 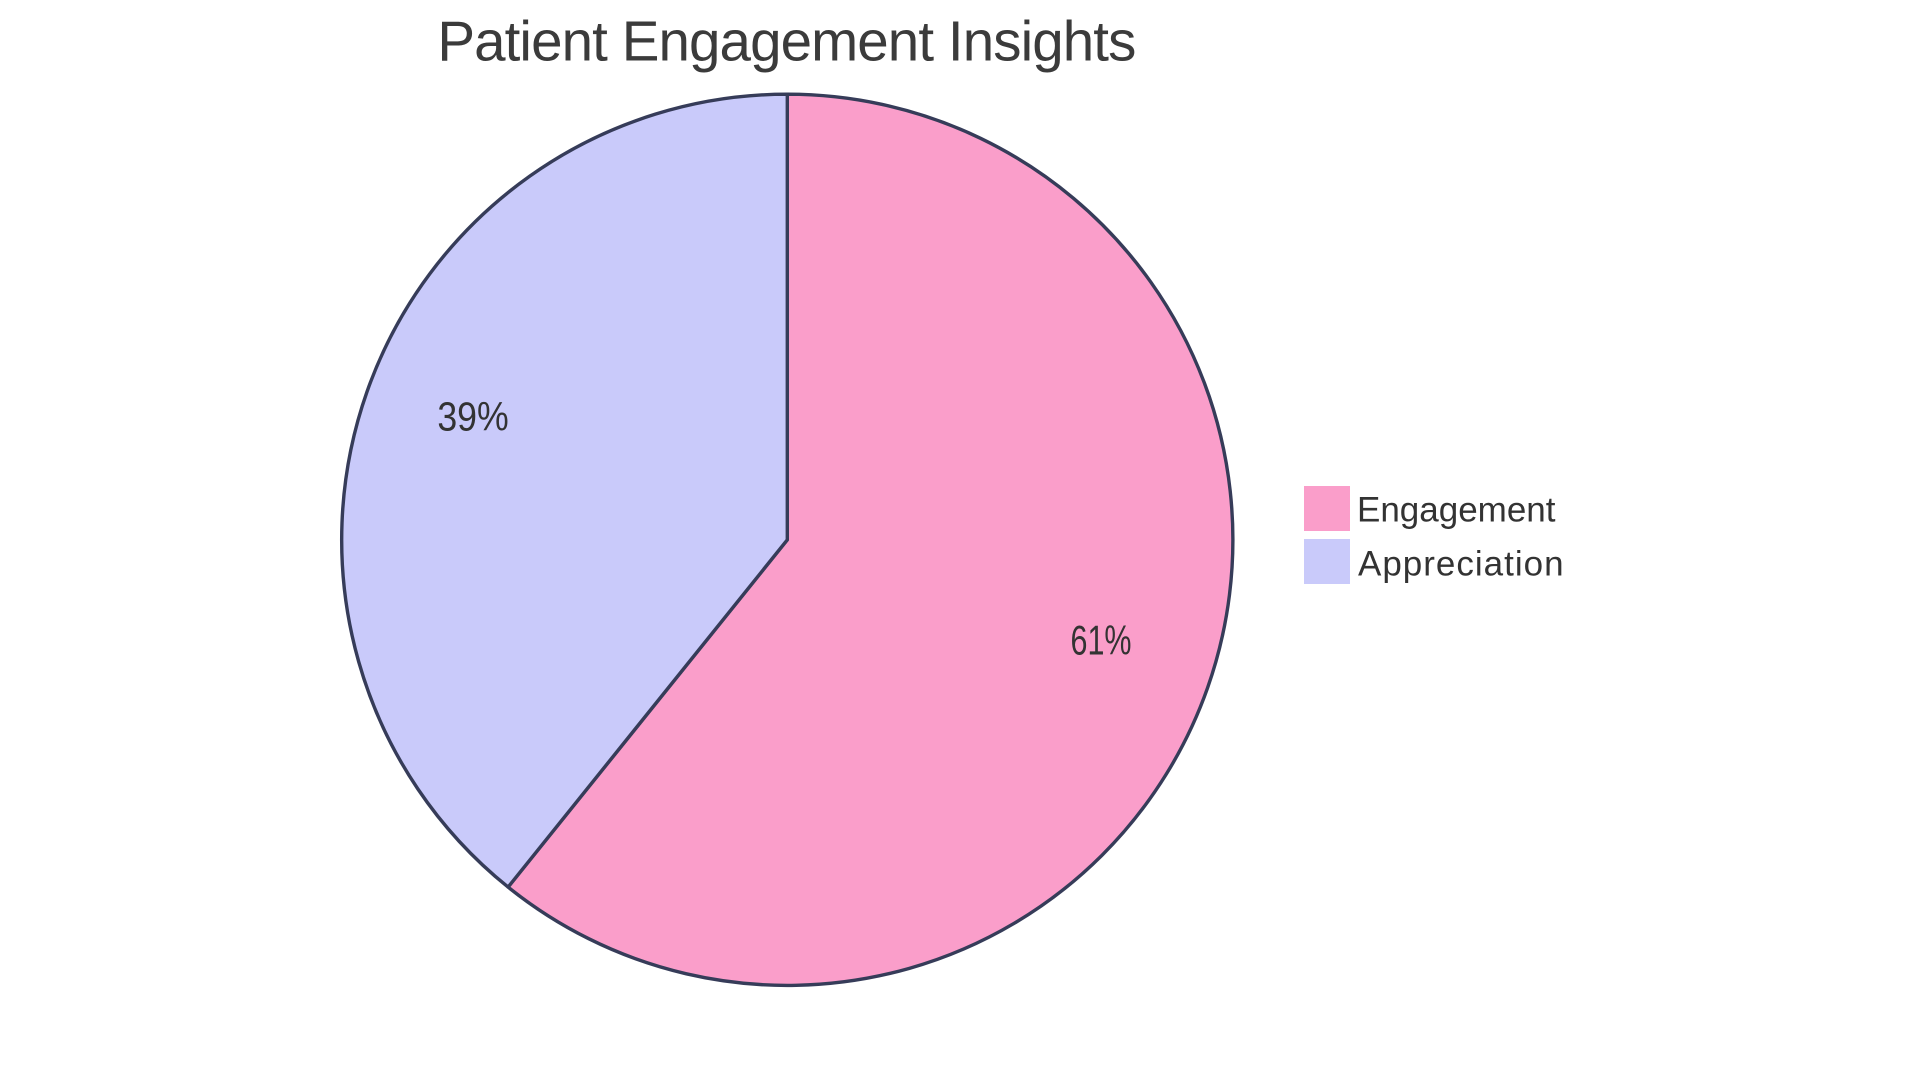 I want to click on svg-text: Patient Engagement Insights, so click(x=786, y=41).